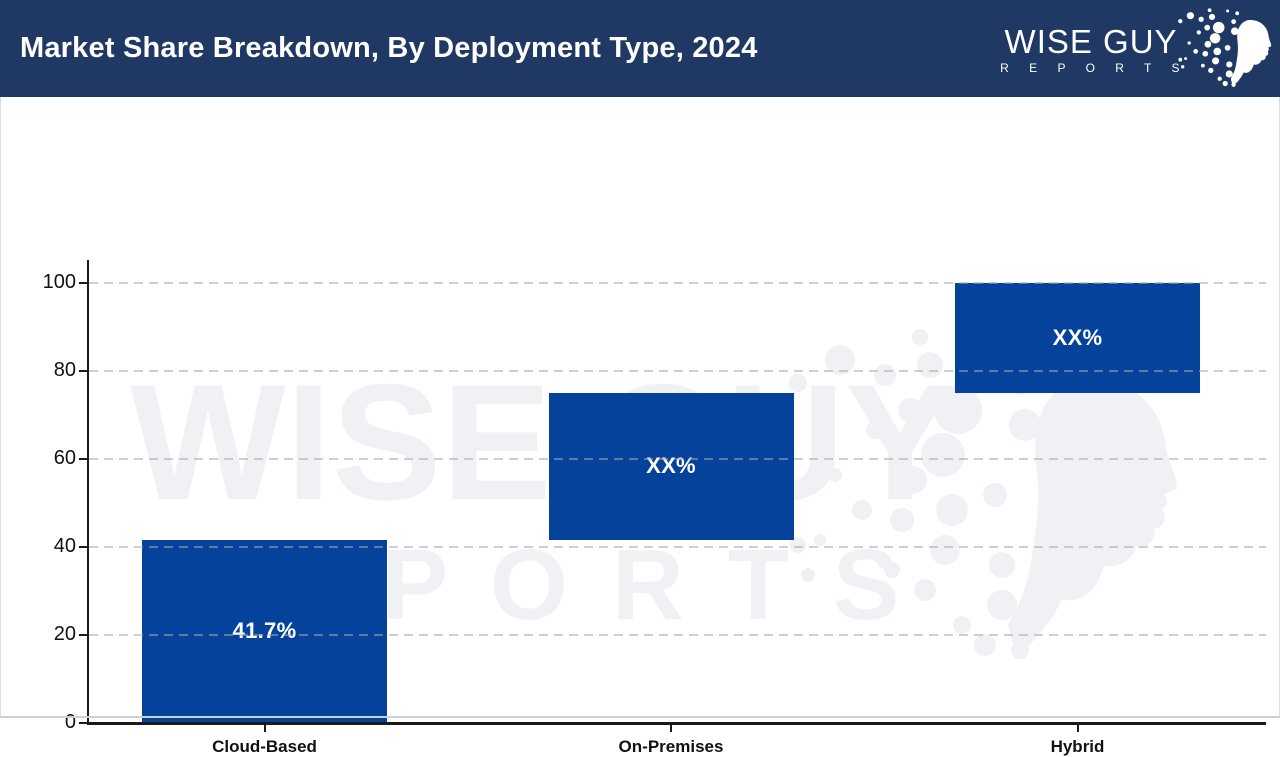 The image size is (1280, 757). I want to click on face-profile-icon, so click(1225, 47).